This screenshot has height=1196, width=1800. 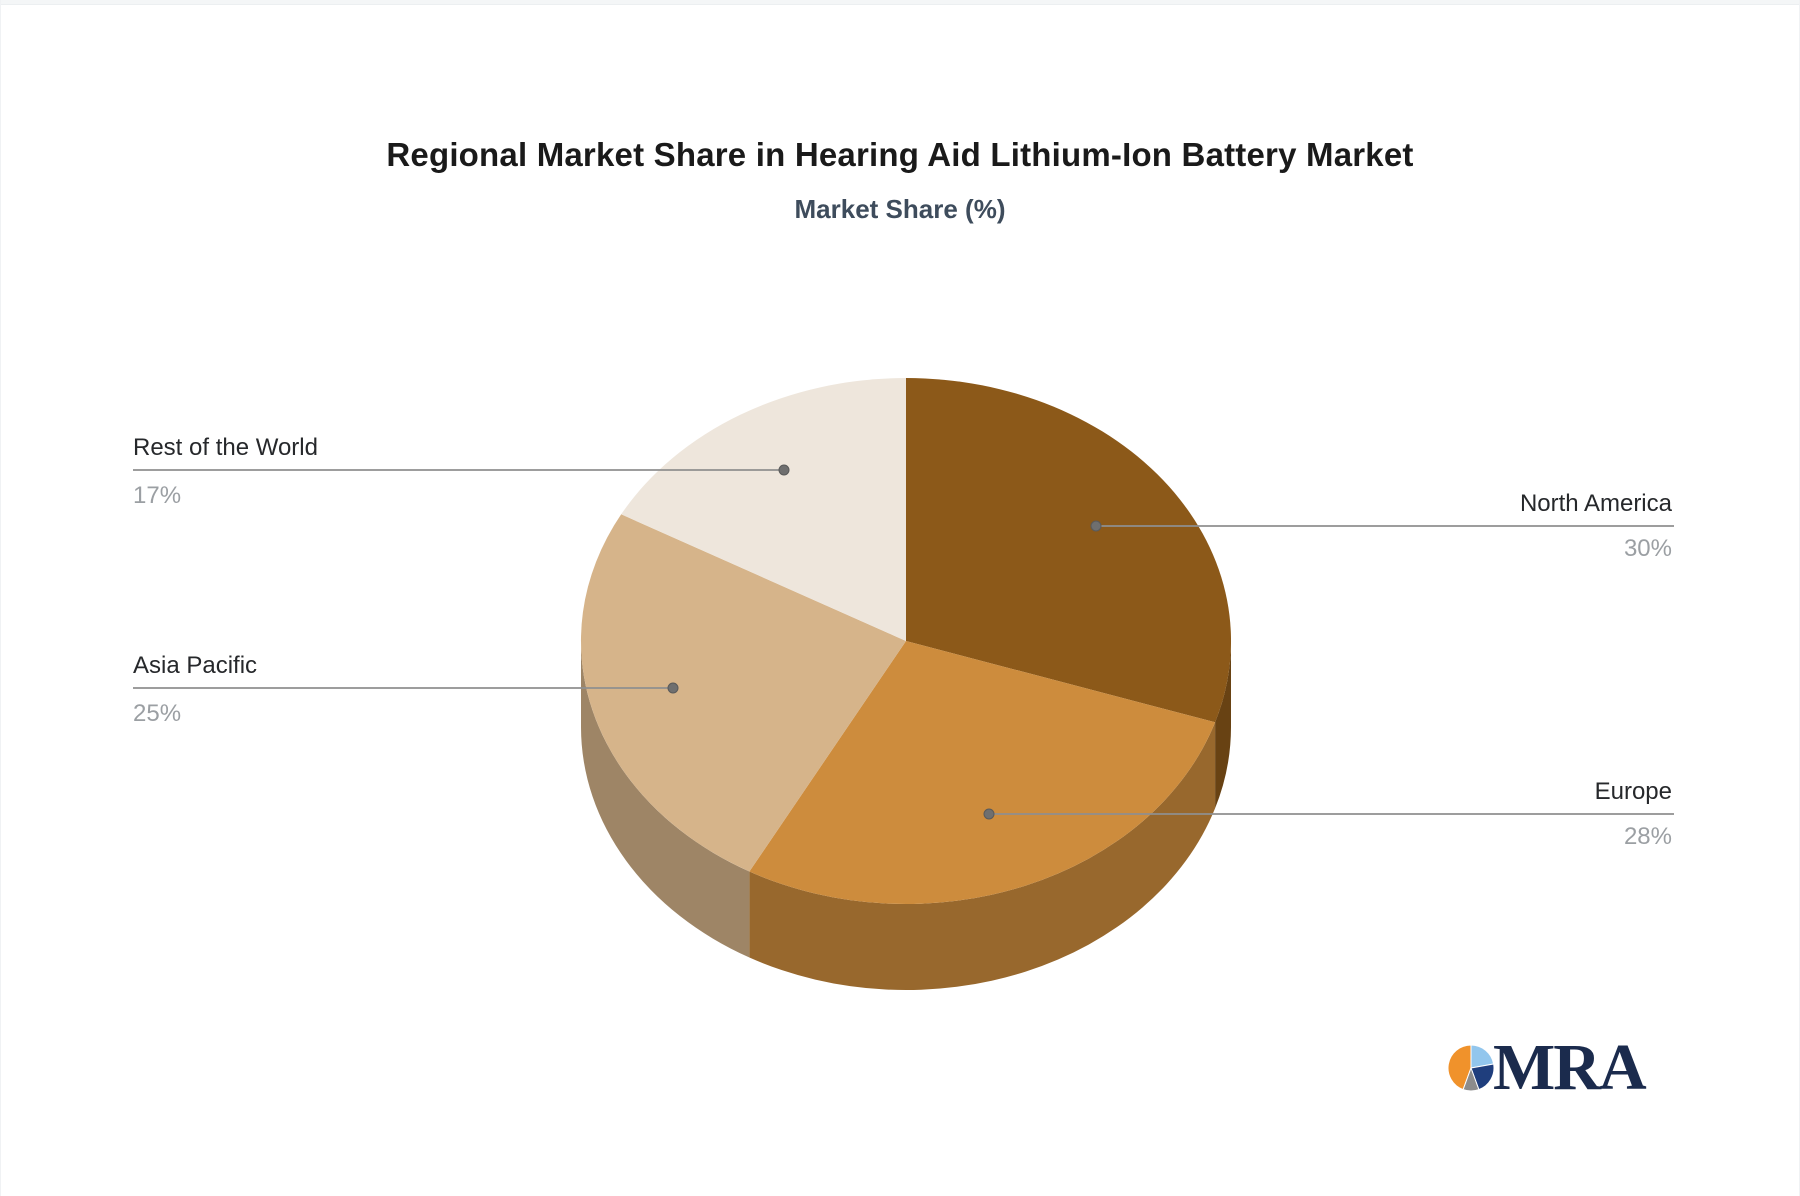 I want to click on callout-label-north-america: North America, so click(x=1595, y=503).